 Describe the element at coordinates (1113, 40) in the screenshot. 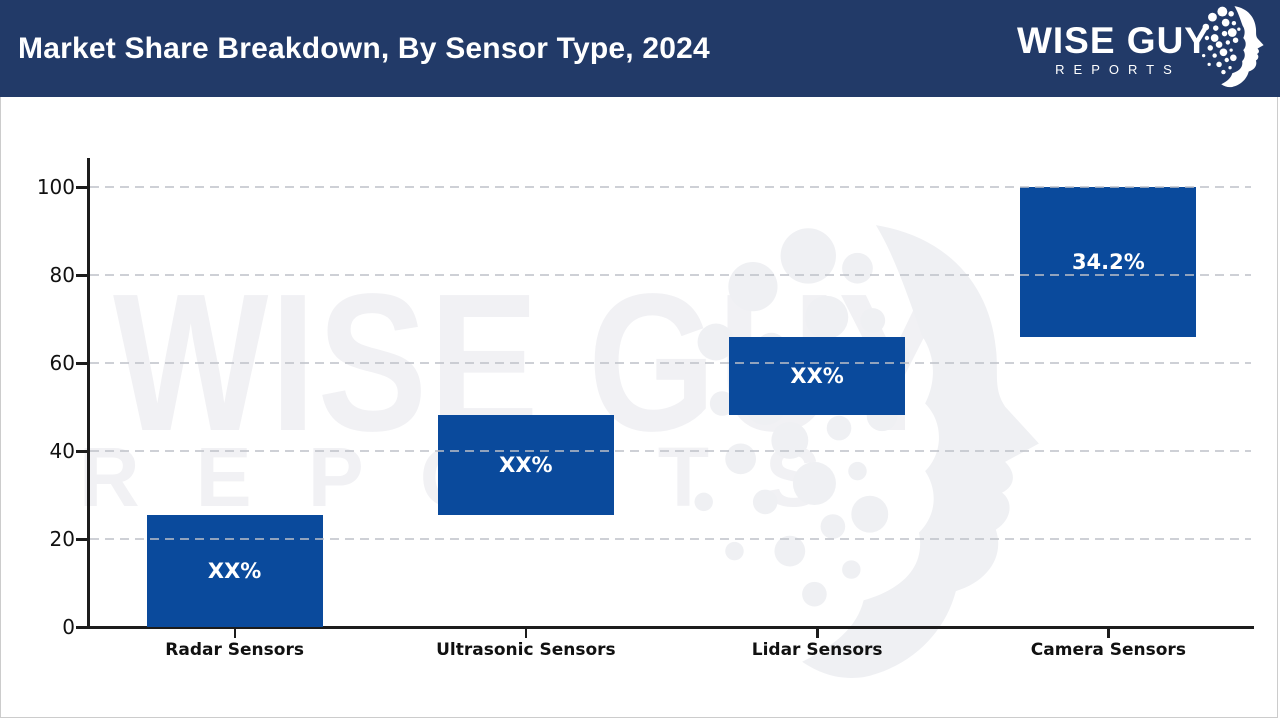

I see `logo-wordmark: WISE GUY` at that location.